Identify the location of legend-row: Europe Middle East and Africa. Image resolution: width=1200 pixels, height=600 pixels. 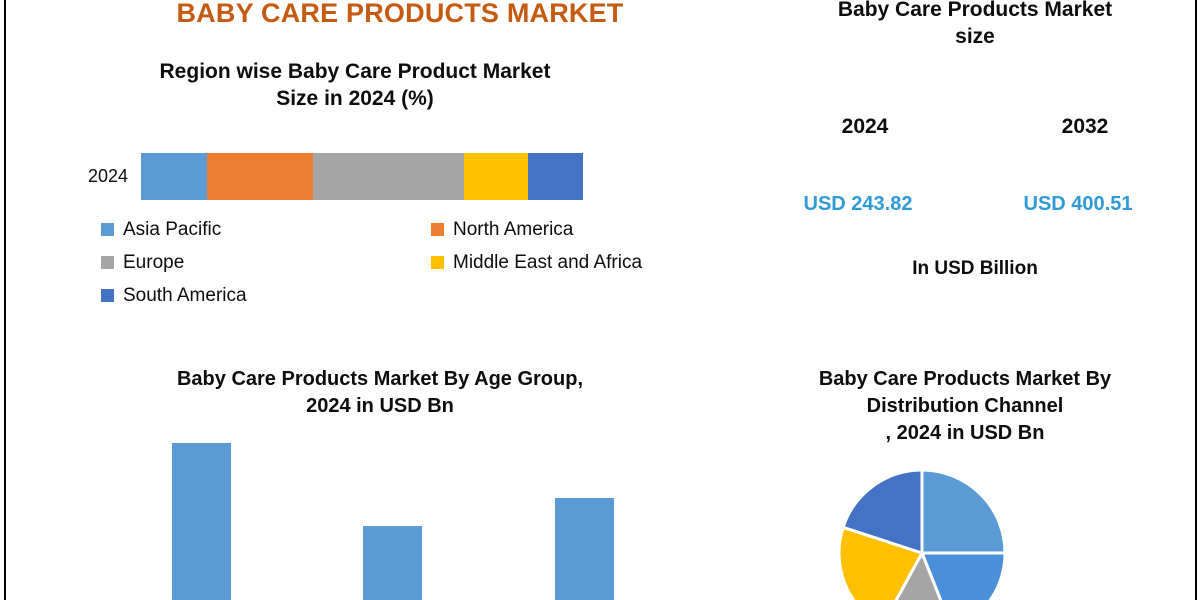
(381, 262).